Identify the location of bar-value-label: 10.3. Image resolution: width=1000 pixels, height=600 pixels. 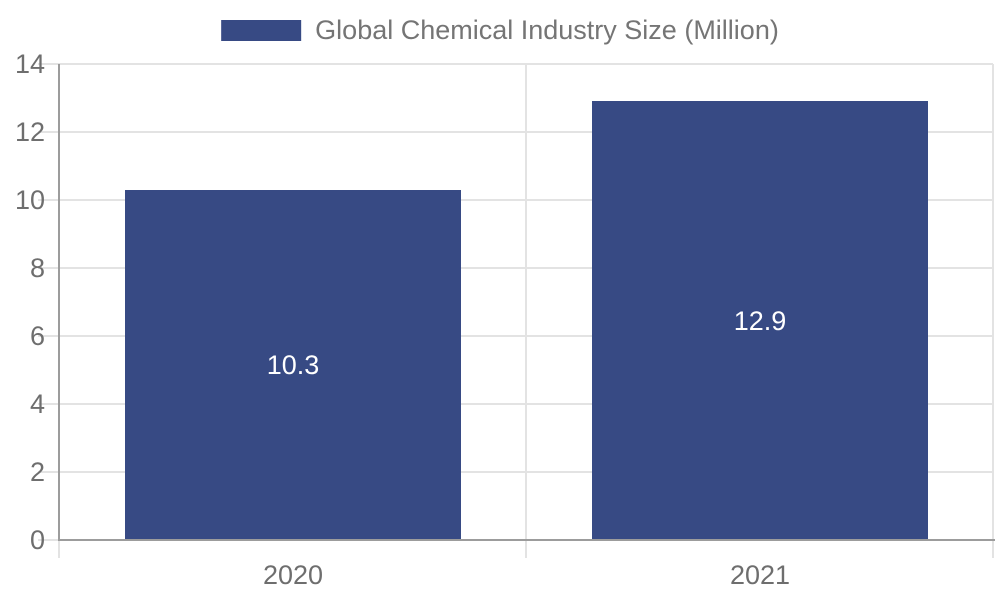
(293, 365).